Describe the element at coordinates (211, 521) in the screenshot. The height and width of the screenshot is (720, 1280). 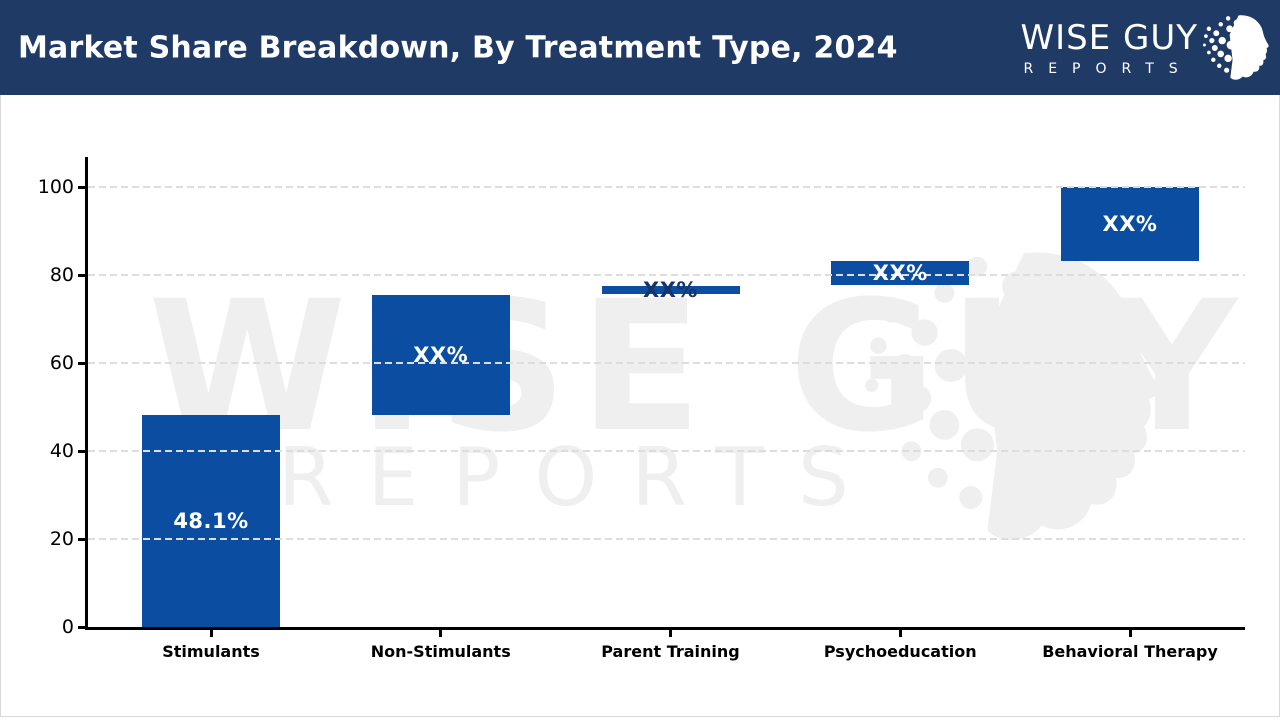
I see `bar-value-label: 48.1%` at that location.